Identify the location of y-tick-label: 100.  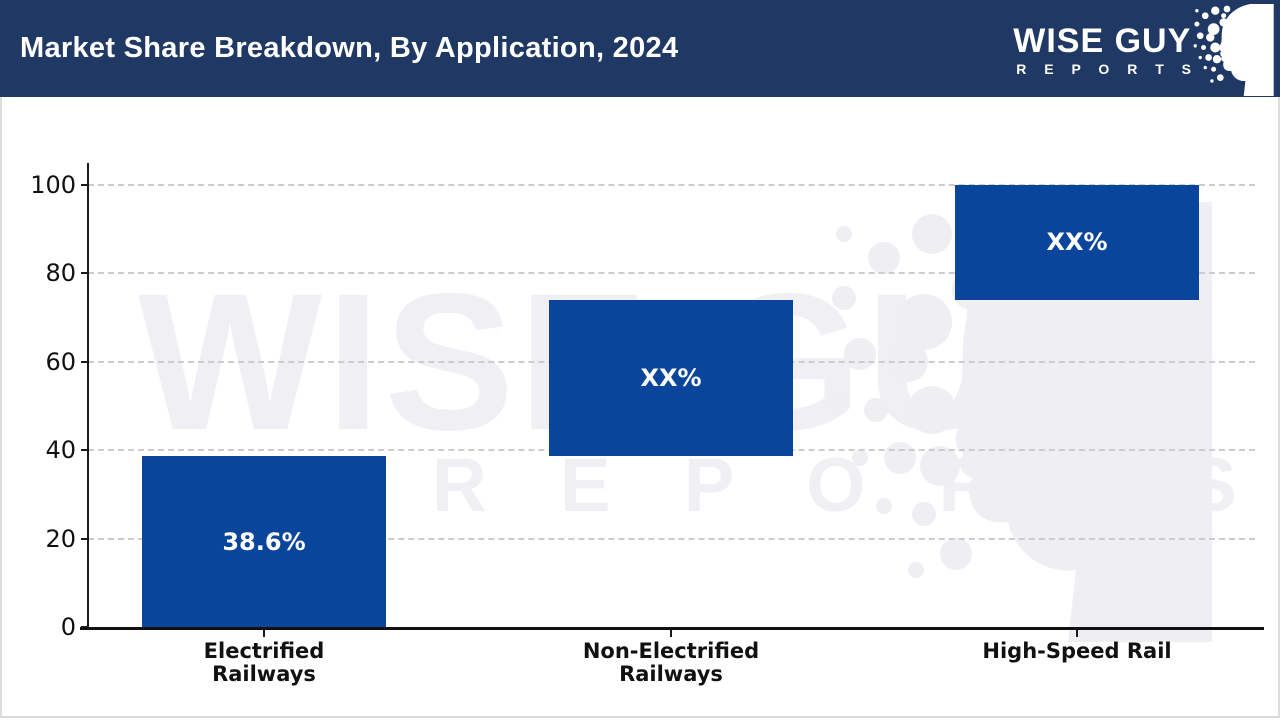
(53, 185).